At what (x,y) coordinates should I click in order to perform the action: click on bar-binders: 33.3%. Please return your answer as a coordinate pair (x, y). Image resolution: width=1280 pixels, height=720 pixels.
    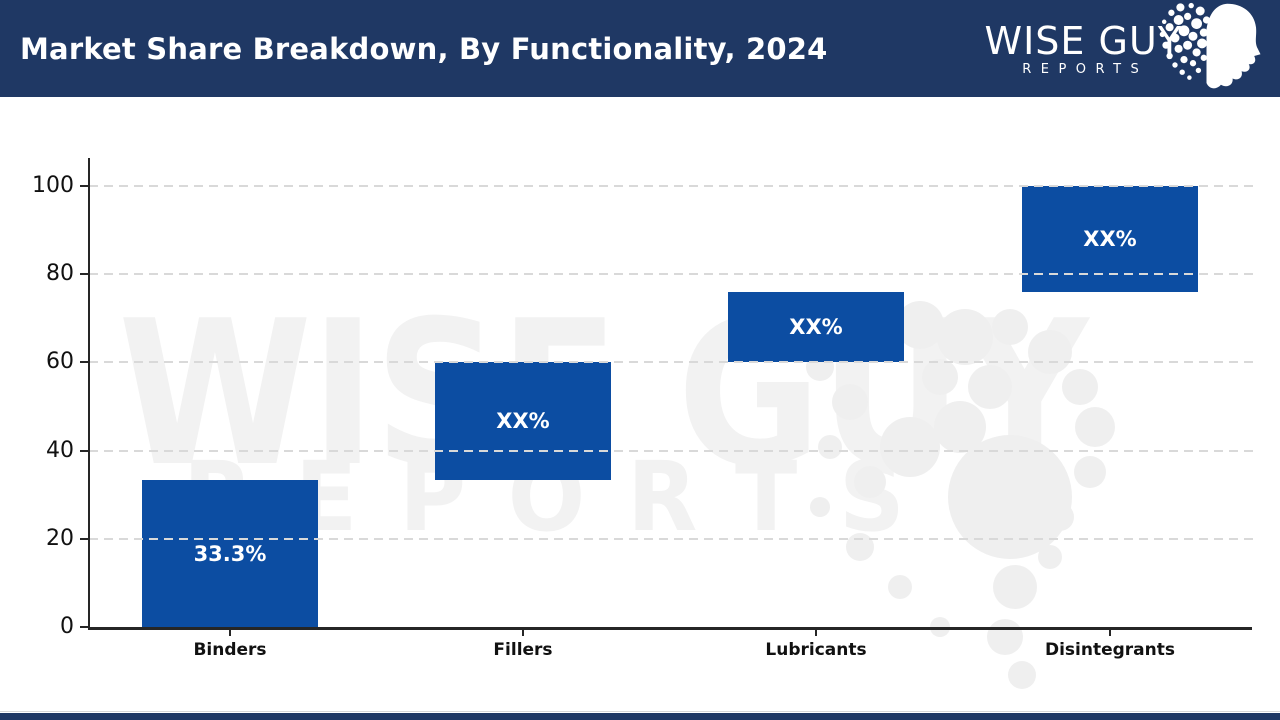
    Looking at the image, I should click on (230, 553).